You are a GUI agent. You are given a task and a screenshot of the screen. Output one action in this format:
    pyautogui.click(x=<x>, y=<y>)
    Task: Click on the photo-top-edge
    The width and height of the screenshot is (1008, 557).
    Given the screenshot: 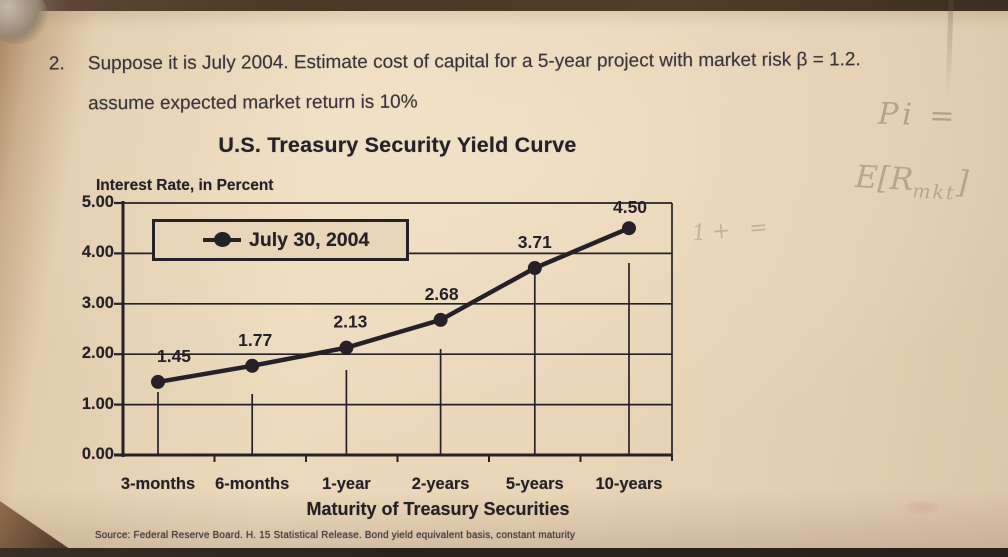 What is the action you would take?
    pyautogui.click(x=504, y=5)
    